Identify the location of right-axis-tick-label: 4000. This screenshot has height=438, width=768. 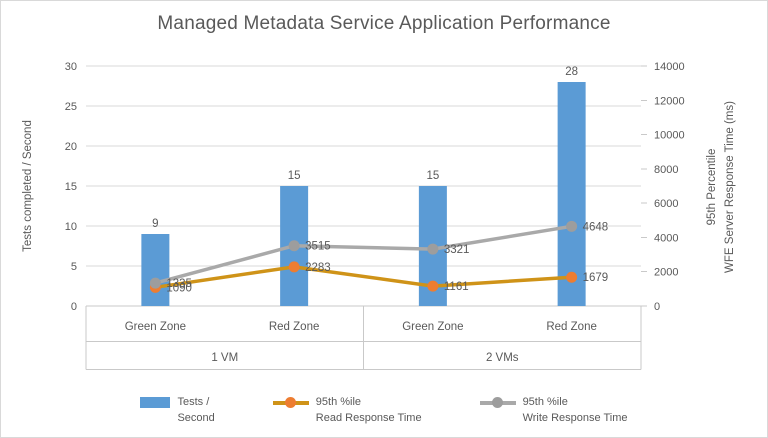
(666, 238).